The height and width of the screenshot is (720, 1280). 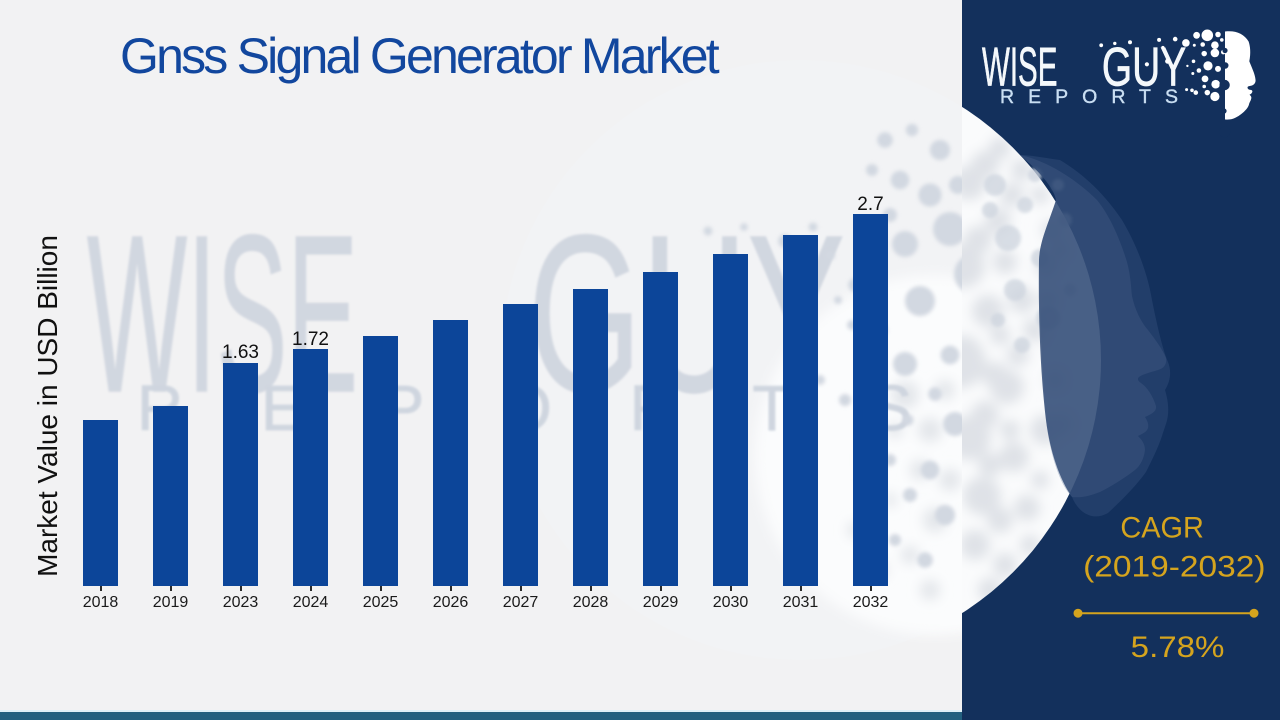 I want to click on svg-text: (2019-2032), so click(x=1174, y=567).